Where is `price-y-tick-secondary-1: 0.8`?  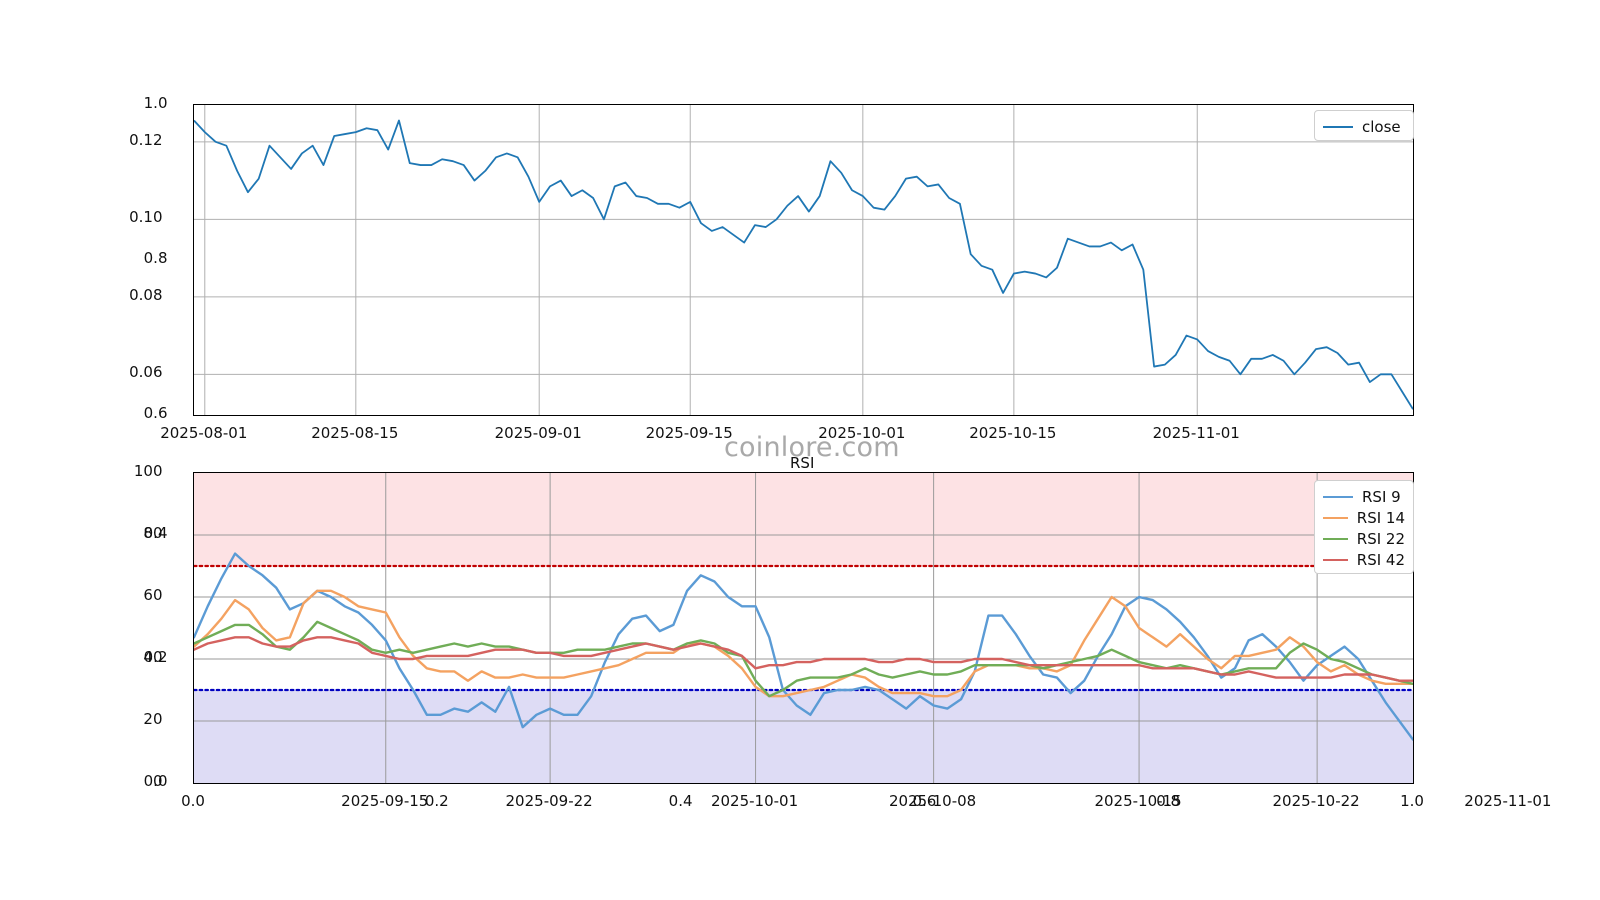 price-y-tick-secondary-1: 0.8 is located at coordinates (155, 258).